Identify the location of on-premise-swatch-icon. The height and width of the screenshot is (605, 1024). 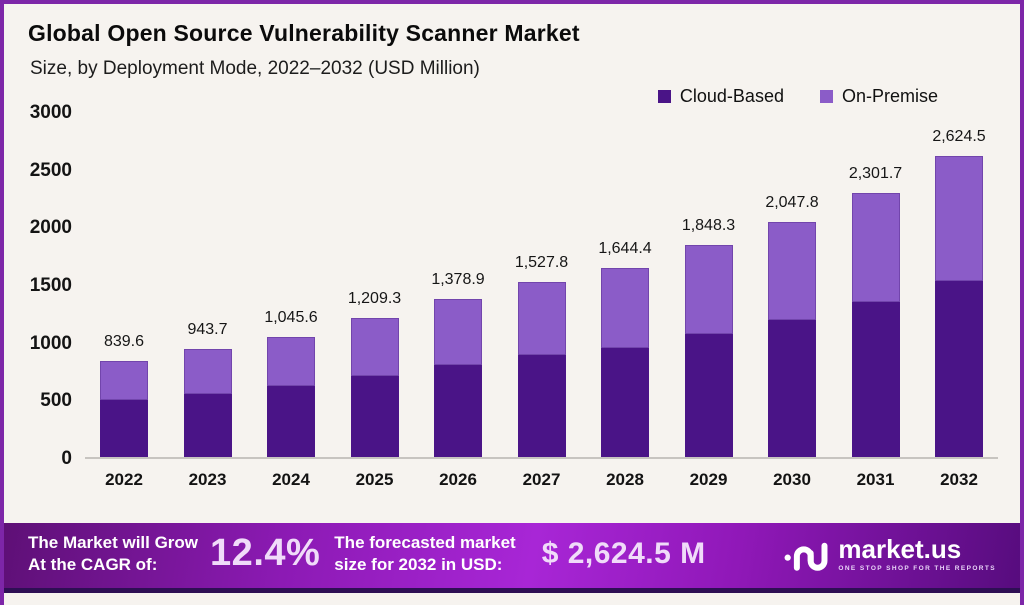
(826, 96).